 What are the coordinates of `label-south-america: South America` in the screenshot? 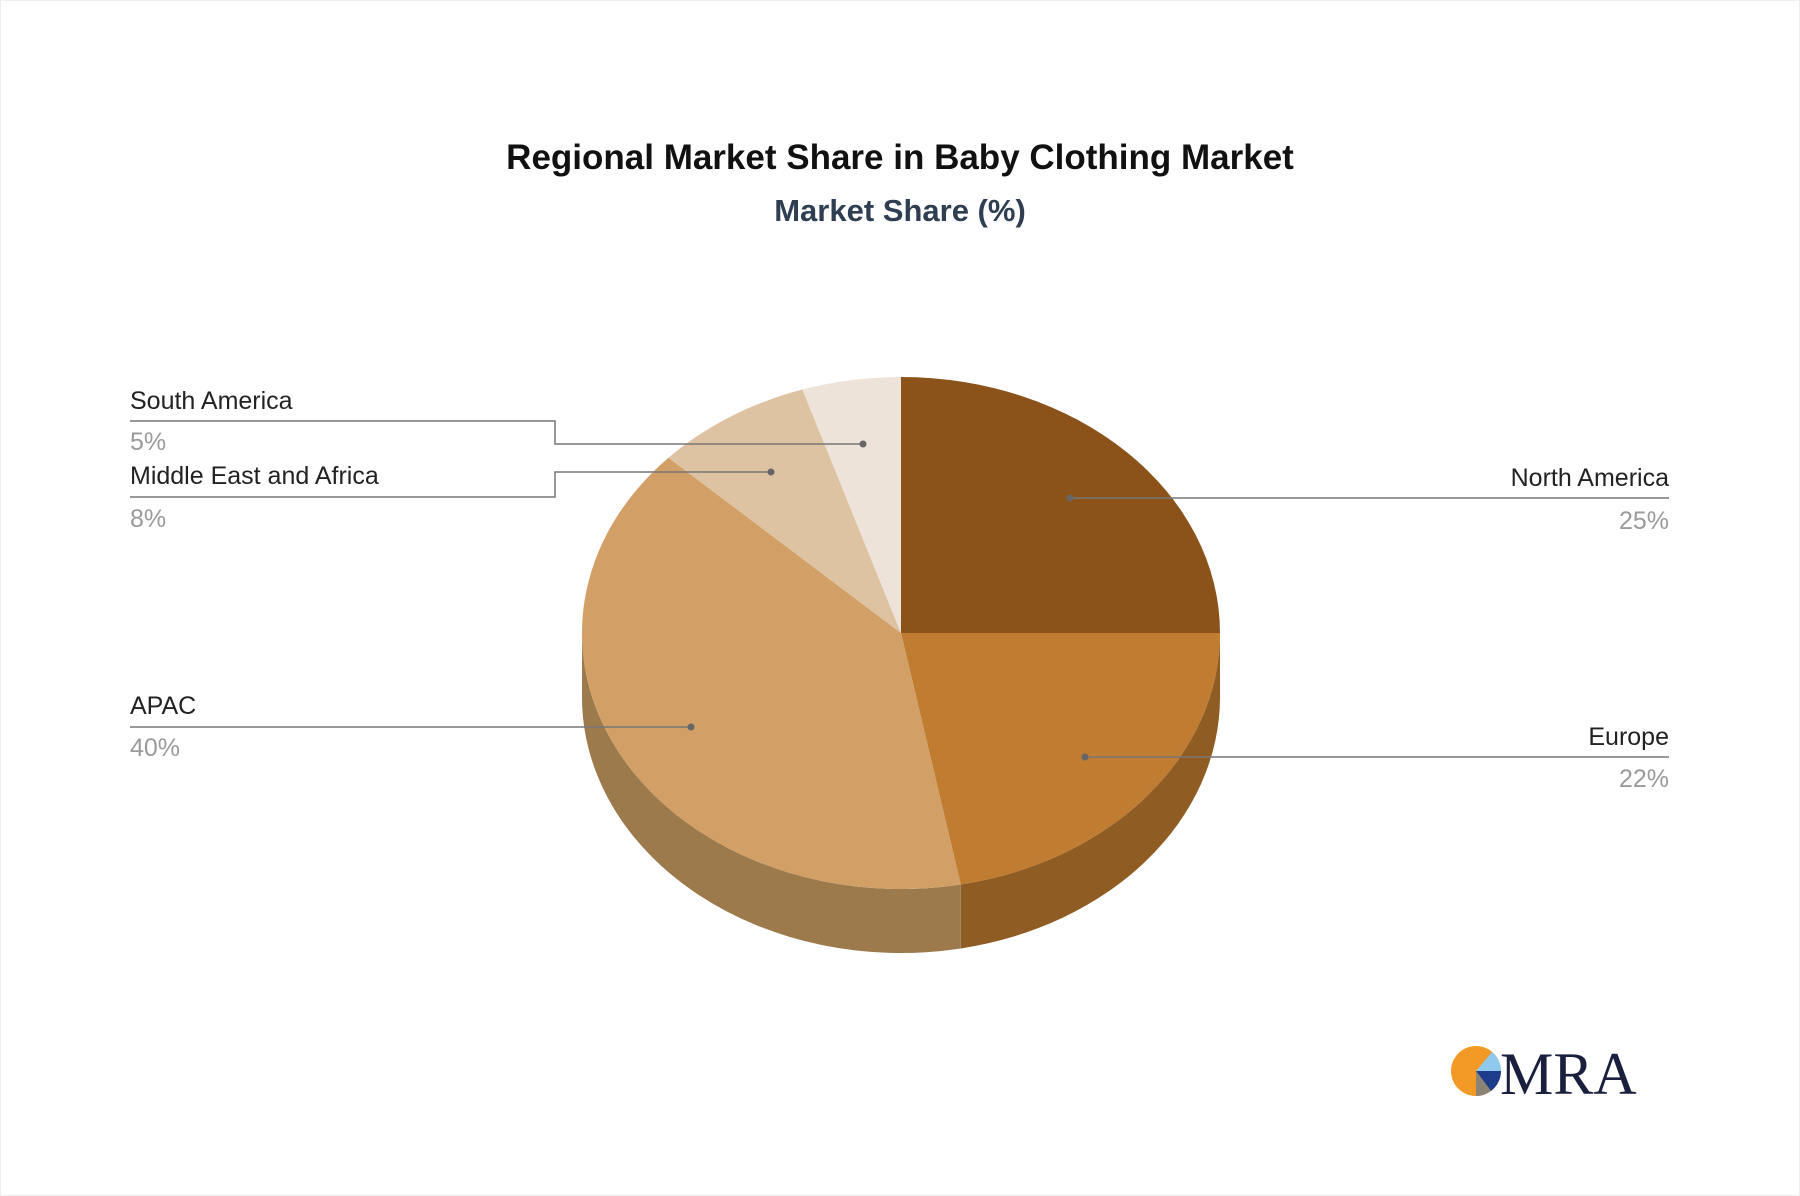 It's located at (211, 401).